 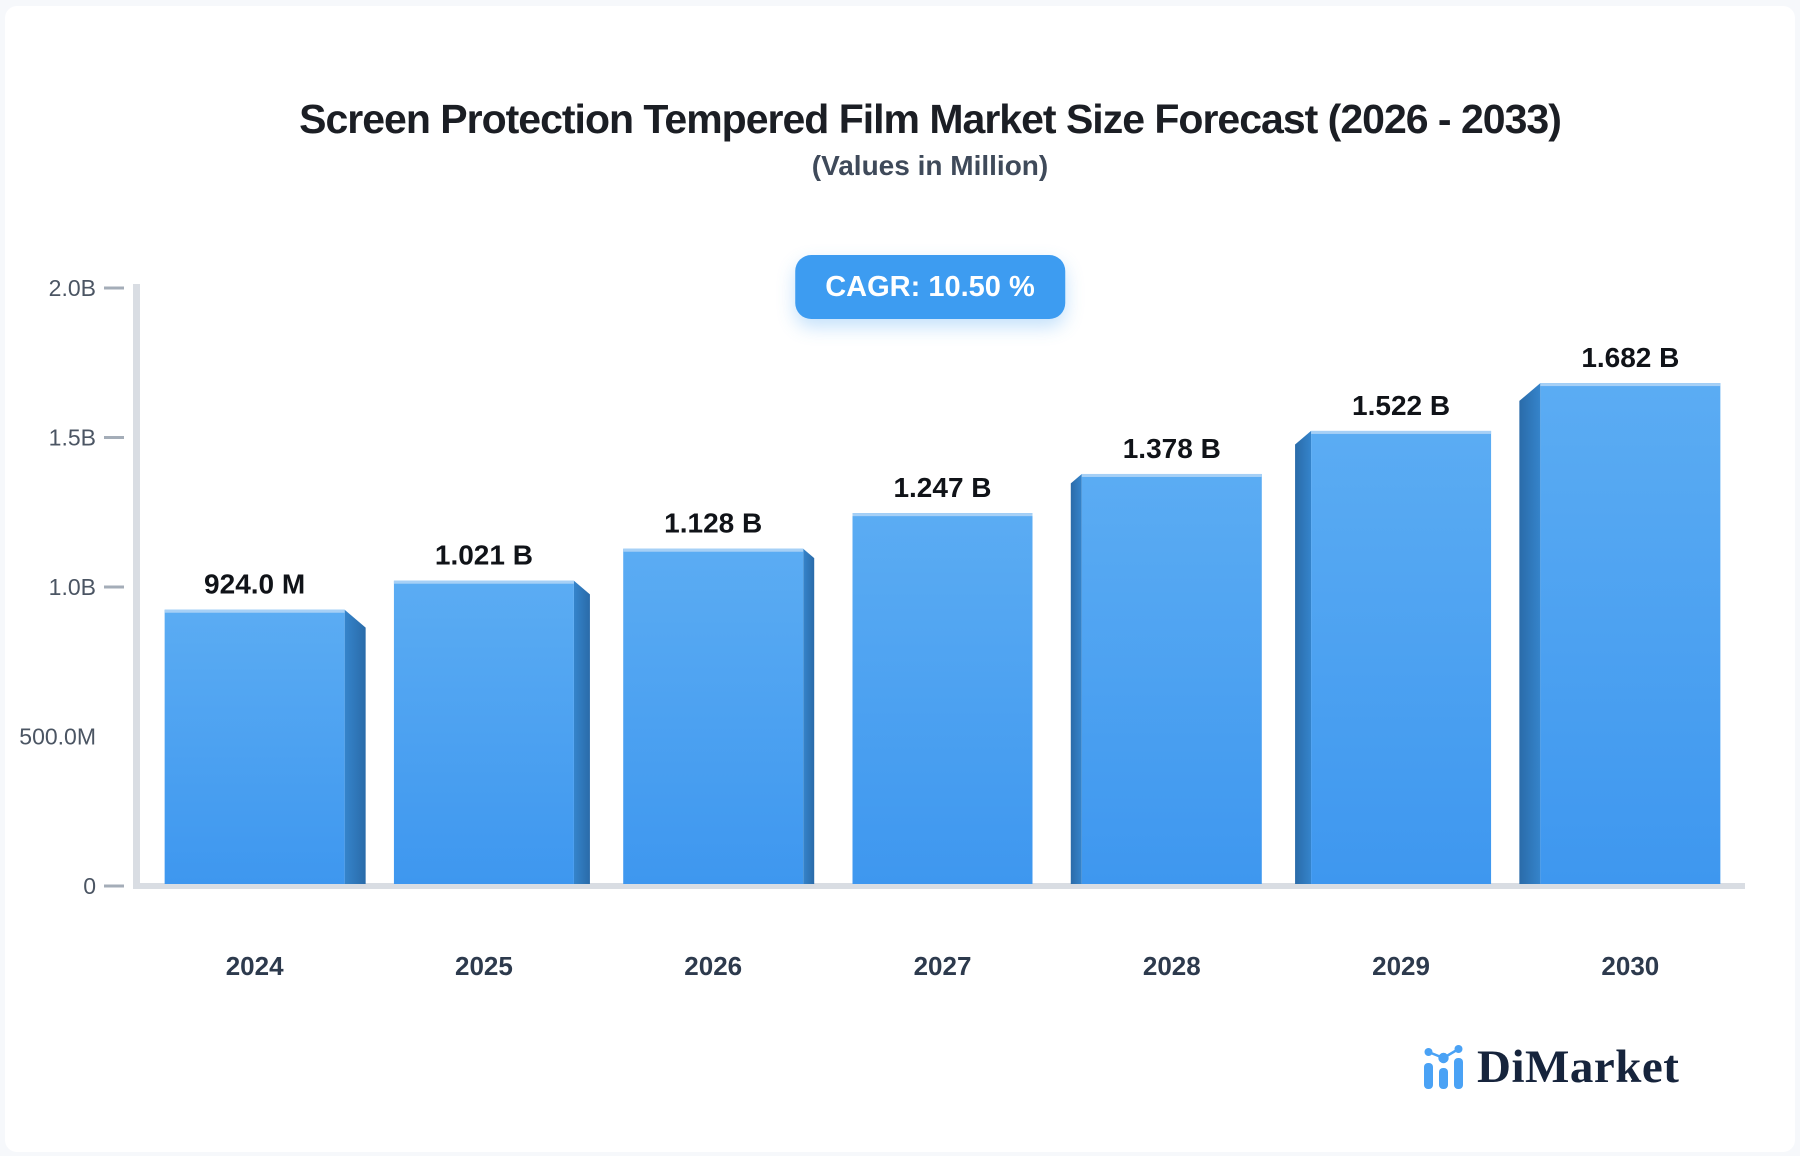 I want to click on x-axis-label: 2025, so click(x=484, y=966).